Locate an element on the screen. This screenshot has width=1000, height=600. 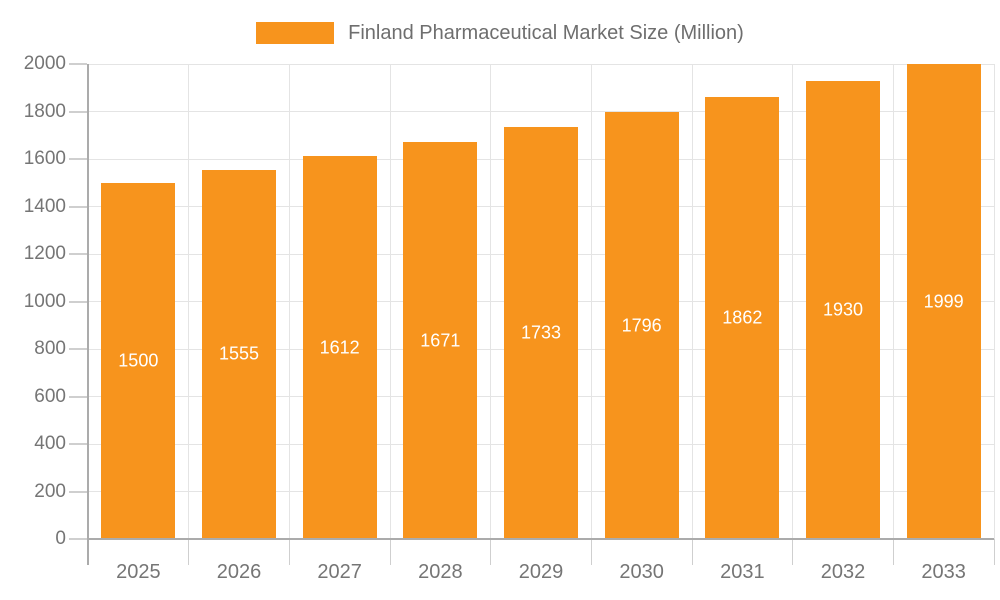
bar-value-label: 1796 is located at coordinates (641, 325).